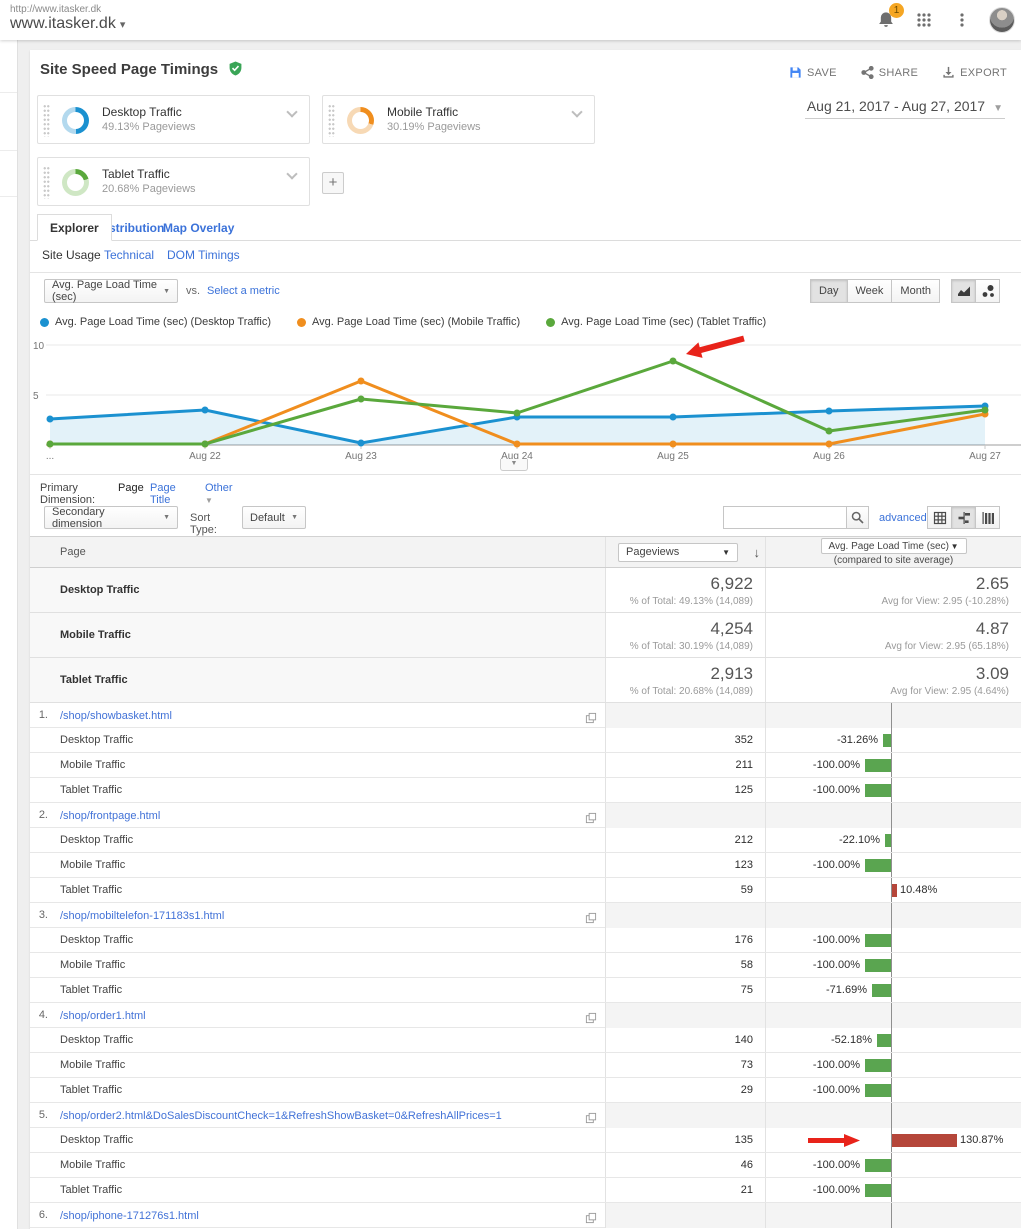 This screenshot has width=1021, height=1229. Describe the element at coordinates (43, 1015) in the screenshot. I see `row-number: 4.` at that location.